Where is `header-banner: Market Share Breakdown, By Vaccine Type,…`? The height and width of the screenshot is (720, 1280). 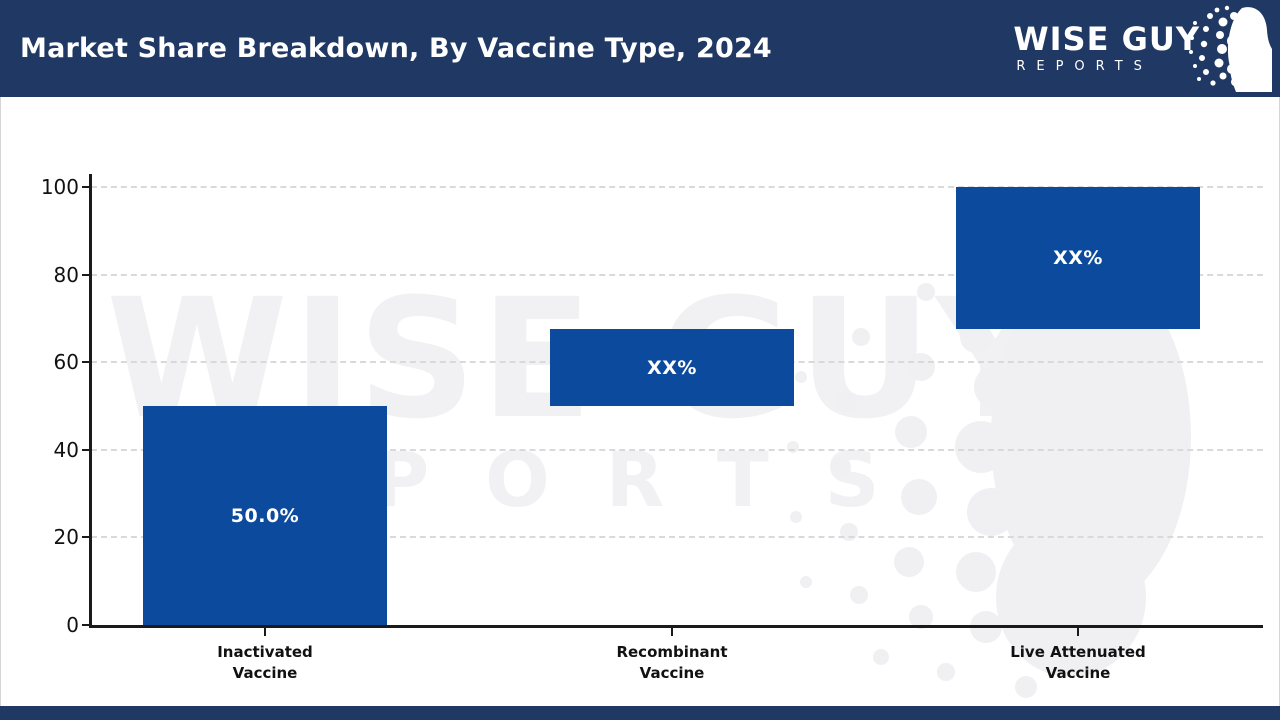
header-banner: Market Share Breakdown, By Vaccine Type,… is located at coordinates (640, 48).